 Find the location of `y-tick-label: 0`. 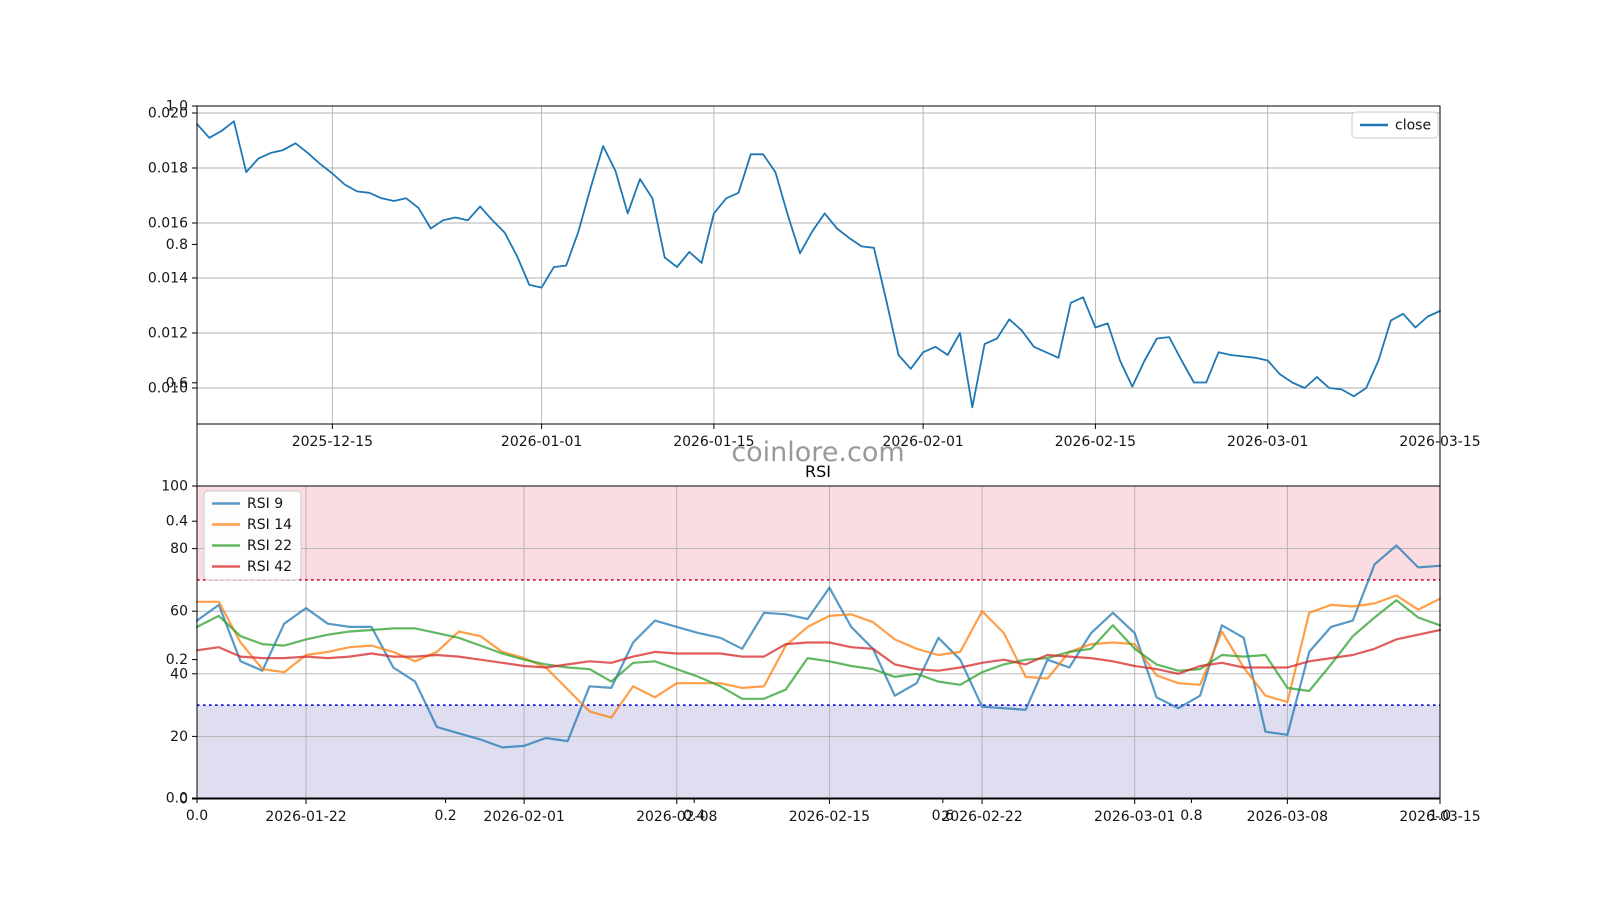

y-tick-label: 0 is located at coordinates (183, 799).